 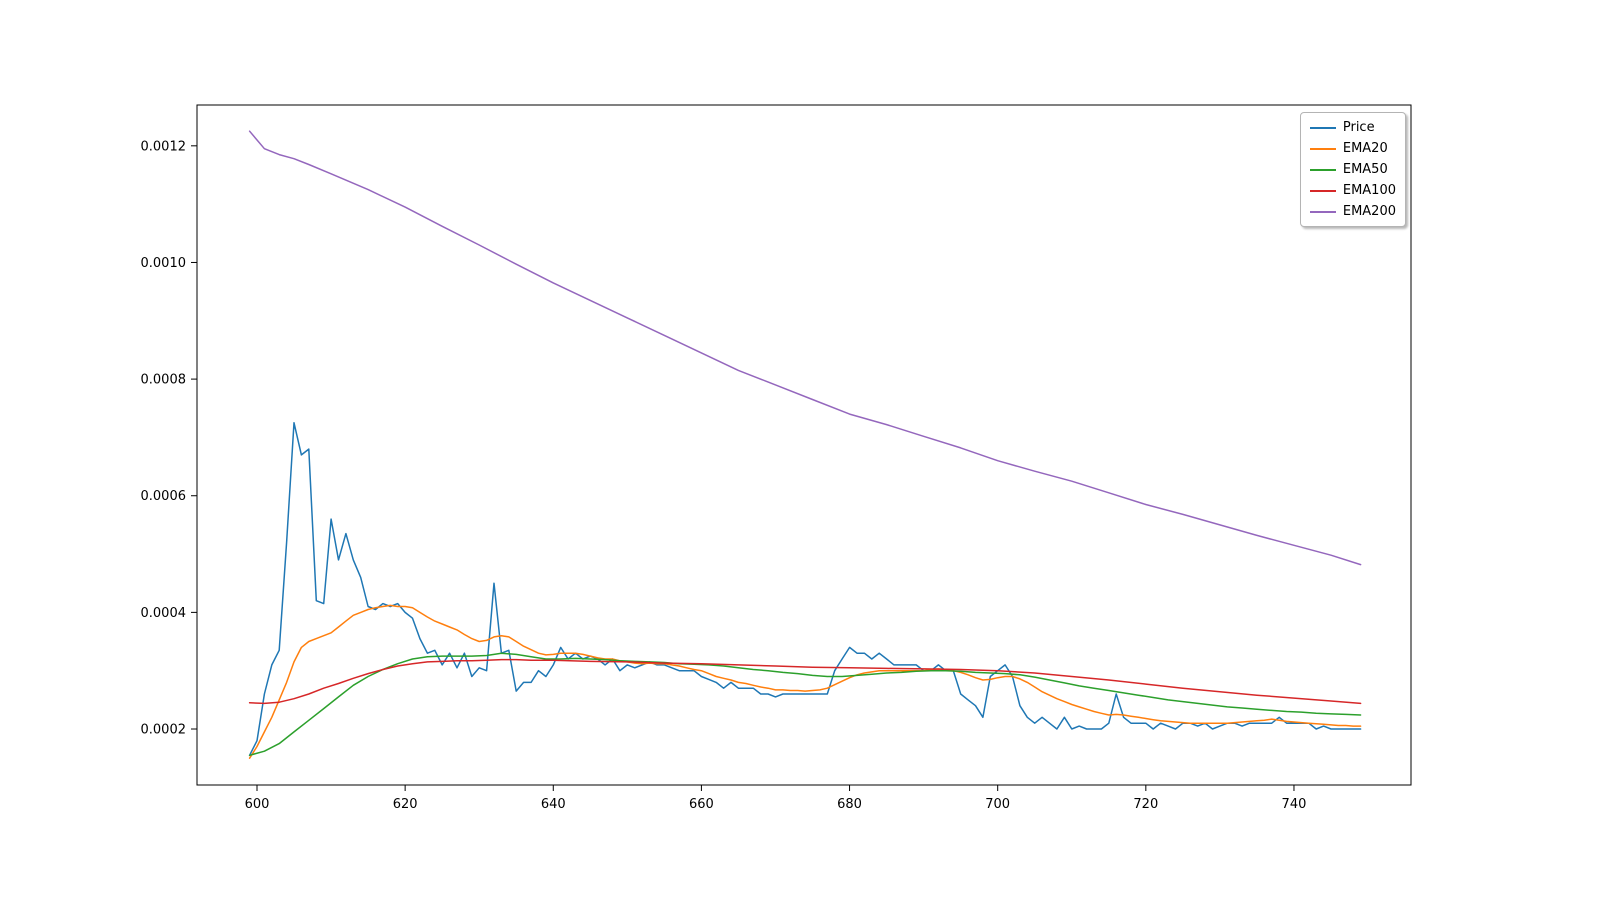 What do you see at coordinates (849, 804) in the screenshot?
I see `x-tick-label: 680` at bounding box center [849, 804].